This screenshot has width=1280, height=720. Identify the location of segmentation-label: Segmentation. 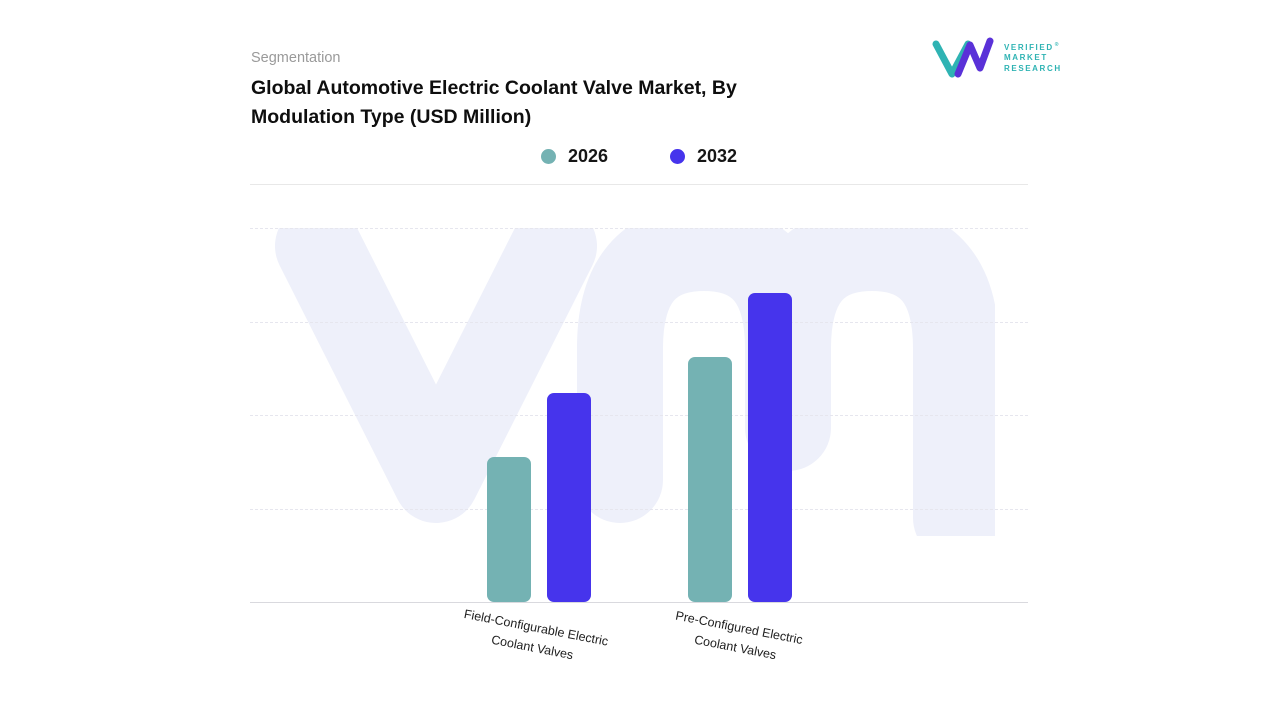
(296, 58).